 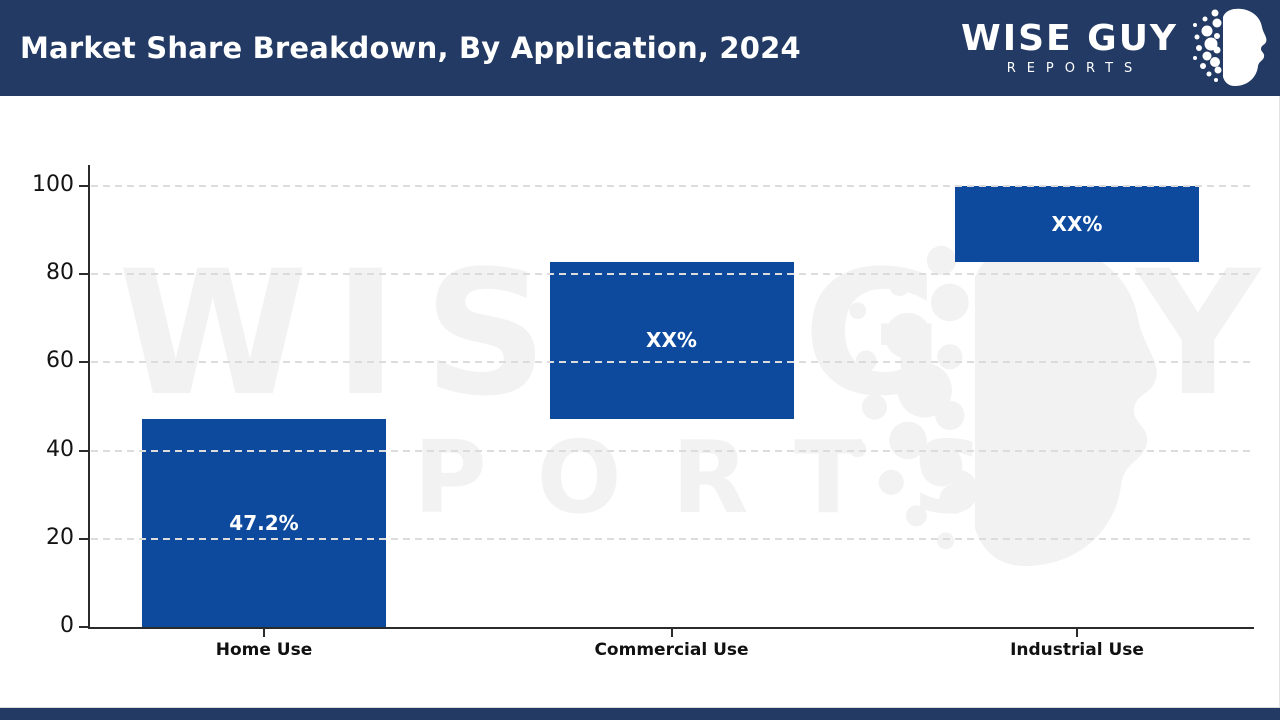 I want to click on bar-home-use, so click(x=264, y=522).